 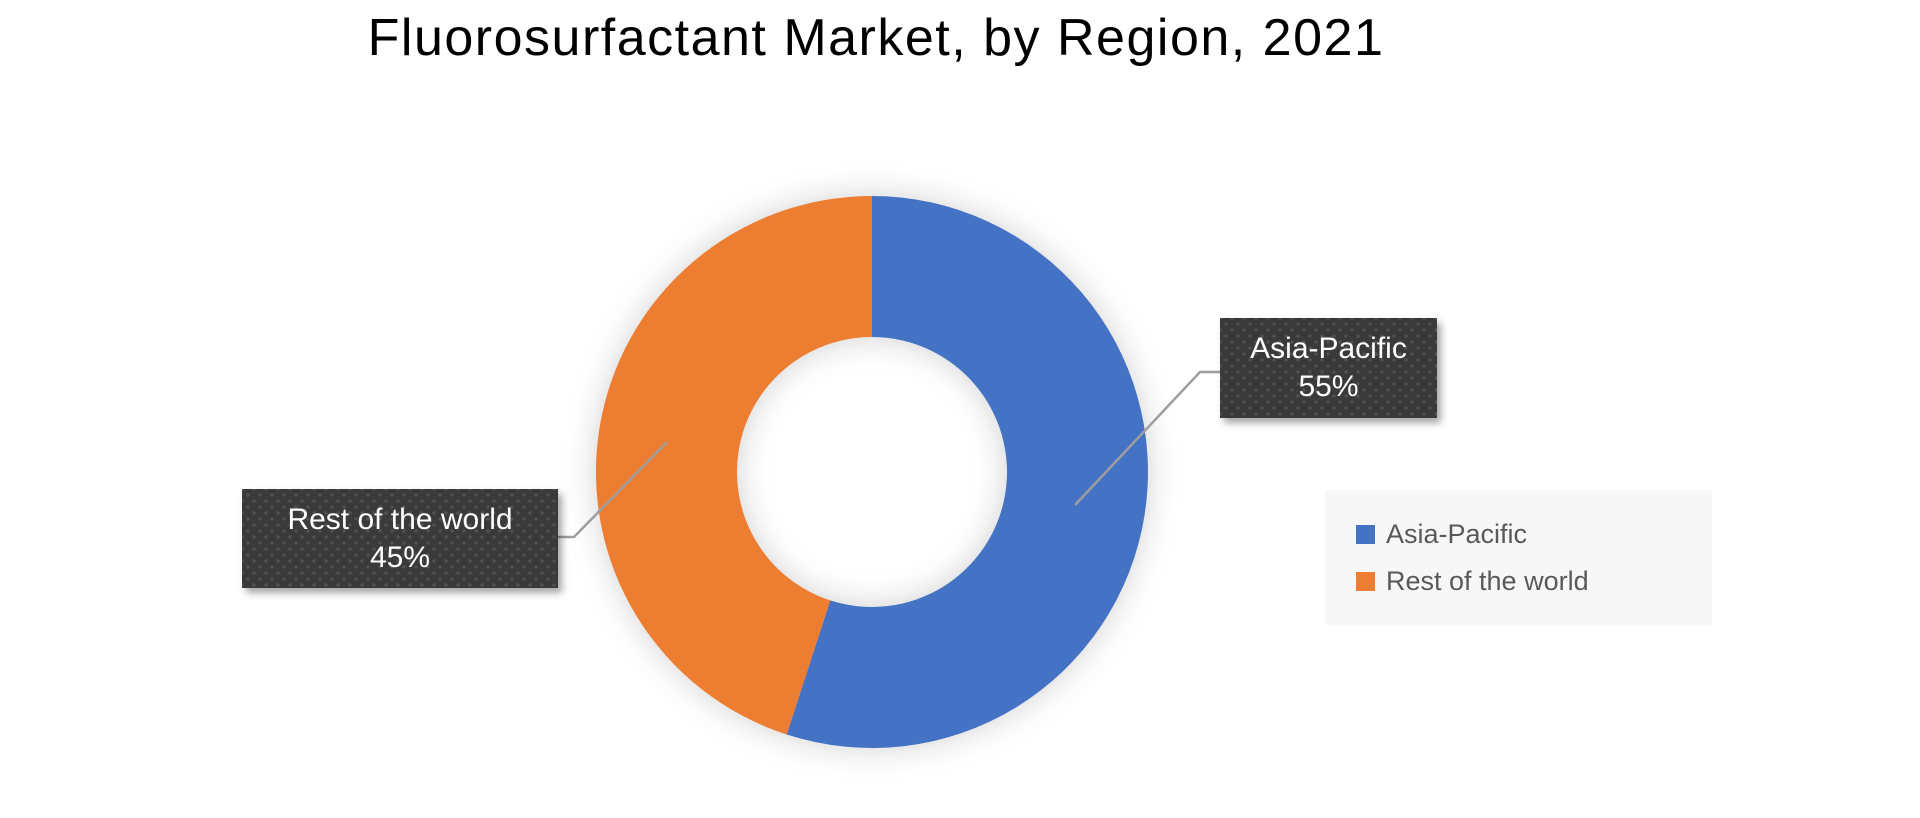 What do you see at coordinates (400, 519) in the screenshot?
I see `data-label-category: Rest of the world` at bounding box center [400, 519].